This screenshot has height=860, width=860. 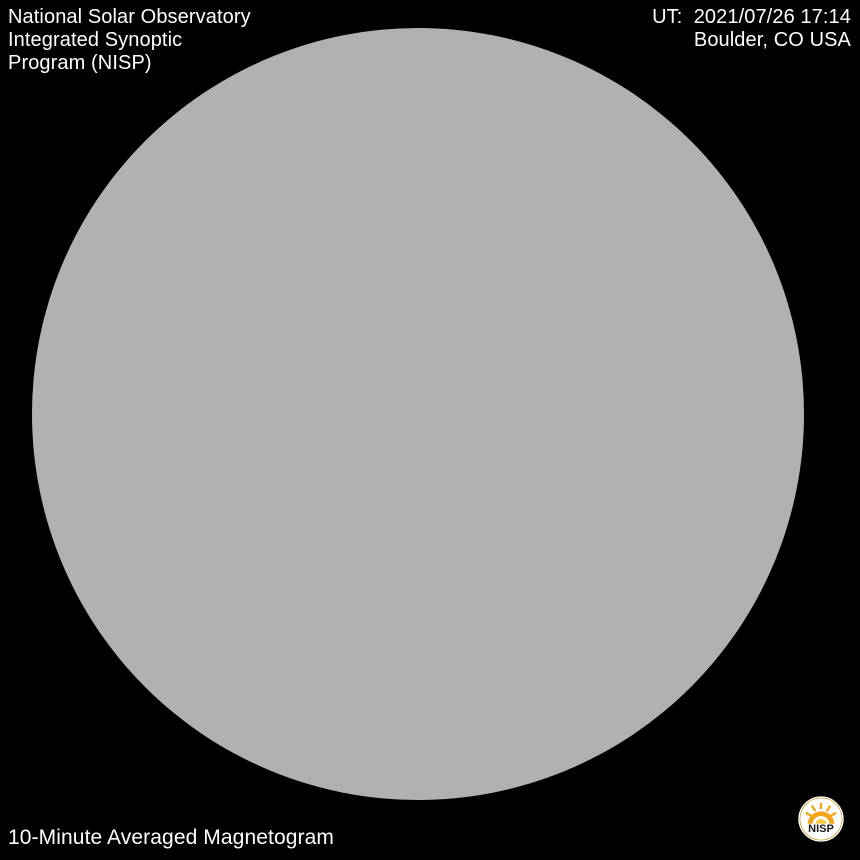 I want to click on nisp-logo-text: NISP, so click(x=821, y=829).